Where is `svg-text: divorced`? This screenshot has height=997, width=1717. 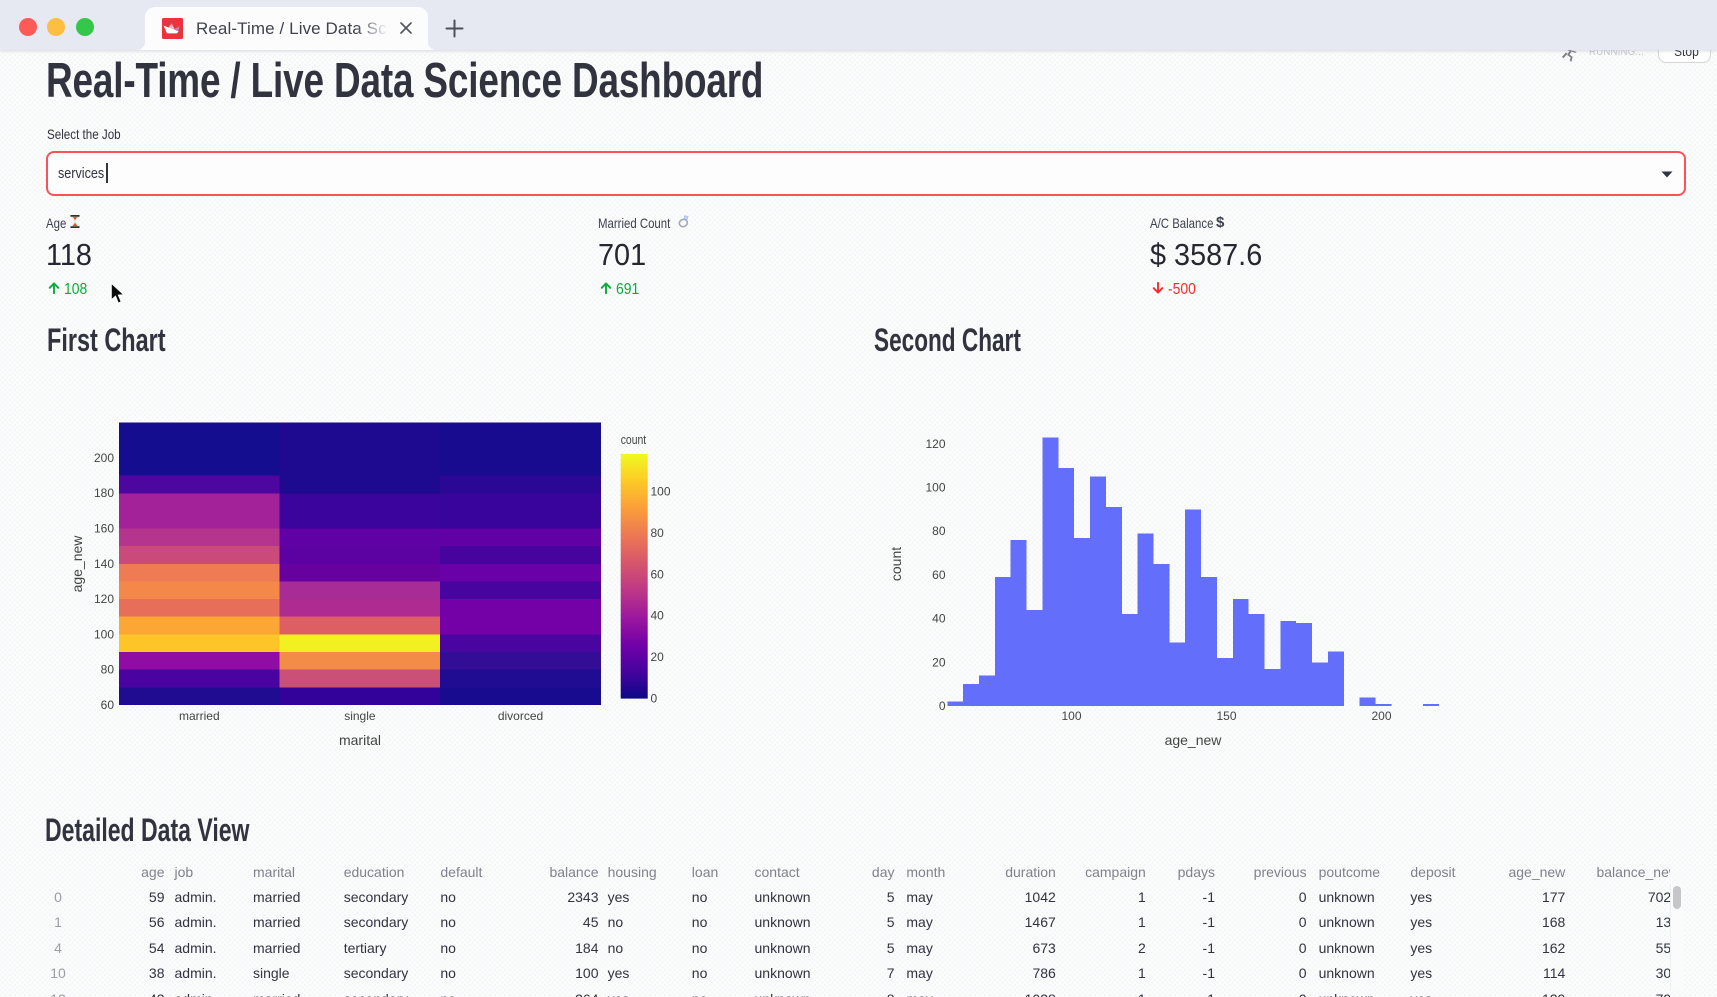 svg-text: divorced is located at coordinates (520, 716).